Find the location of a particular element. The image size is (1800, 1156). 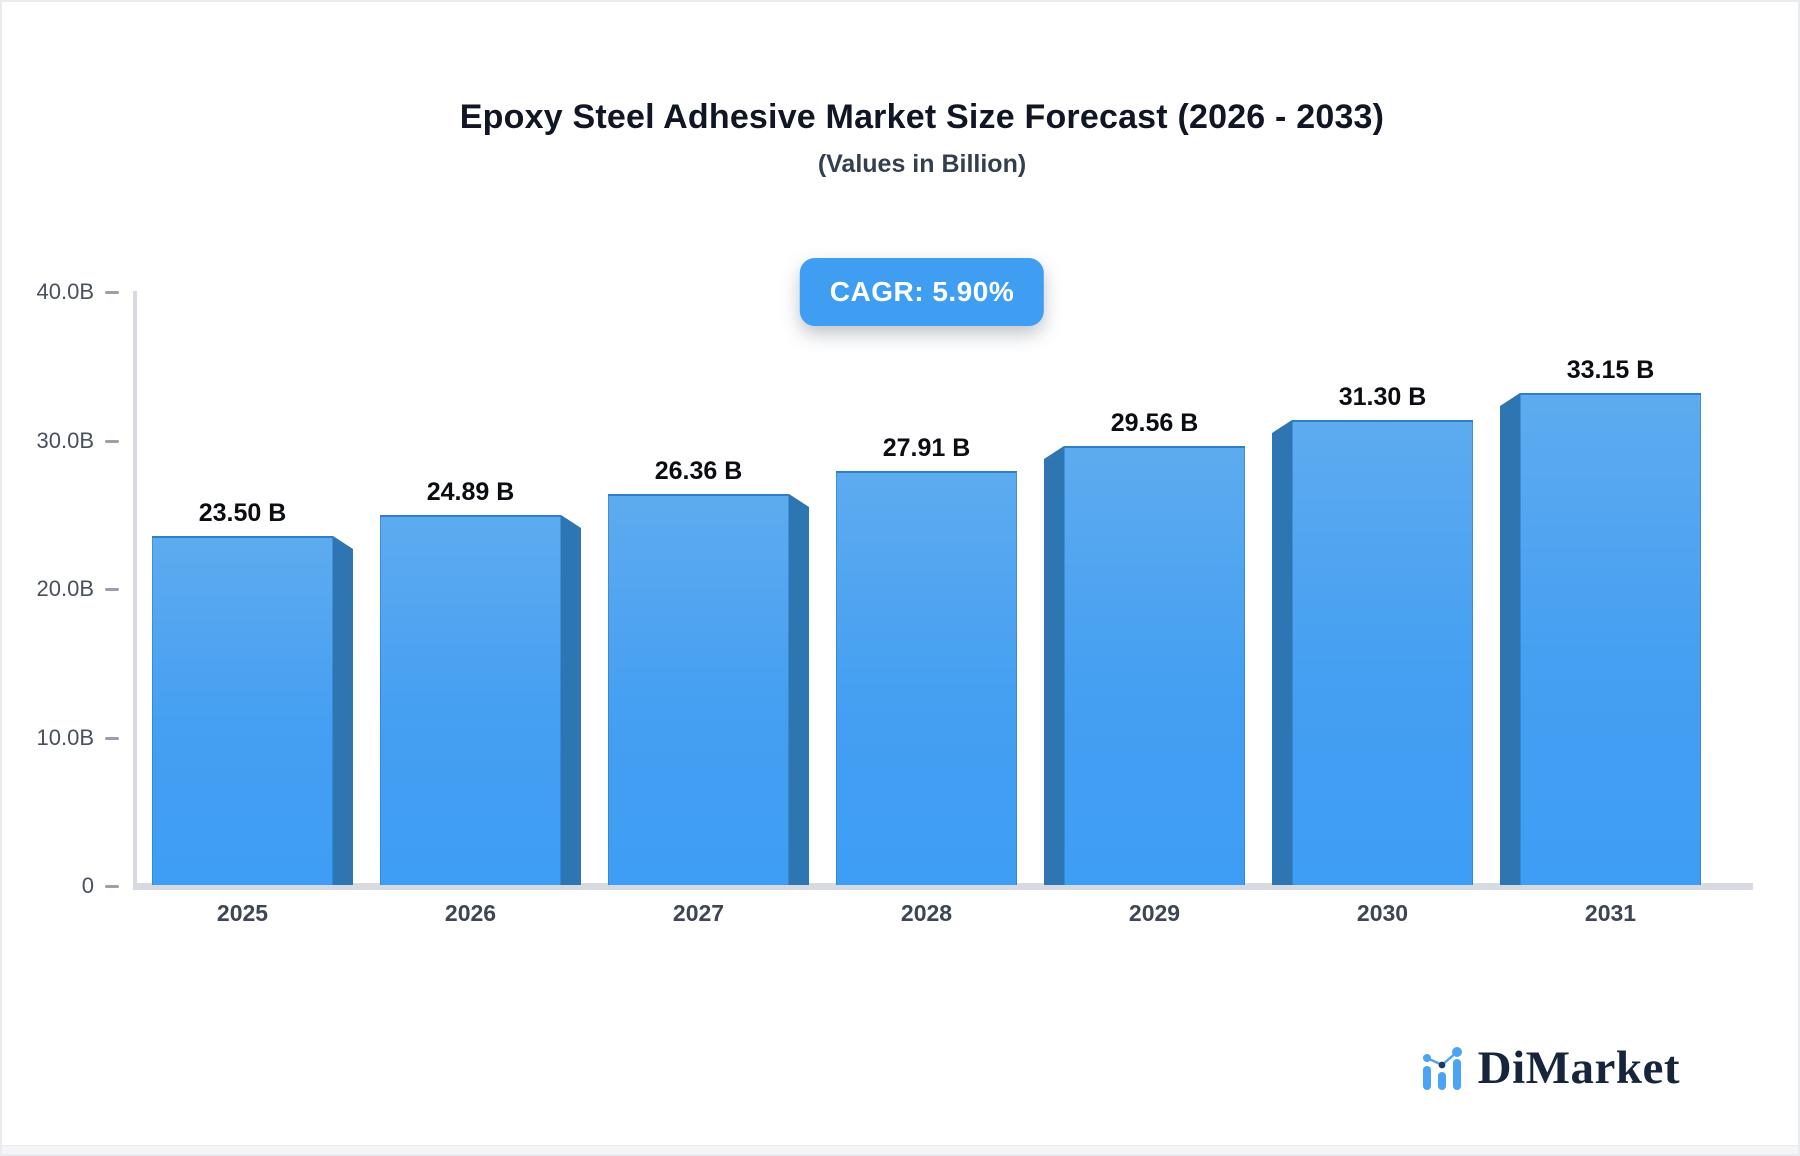

bar-value-label: 33.15 B is located at coordinates (1610, 370).